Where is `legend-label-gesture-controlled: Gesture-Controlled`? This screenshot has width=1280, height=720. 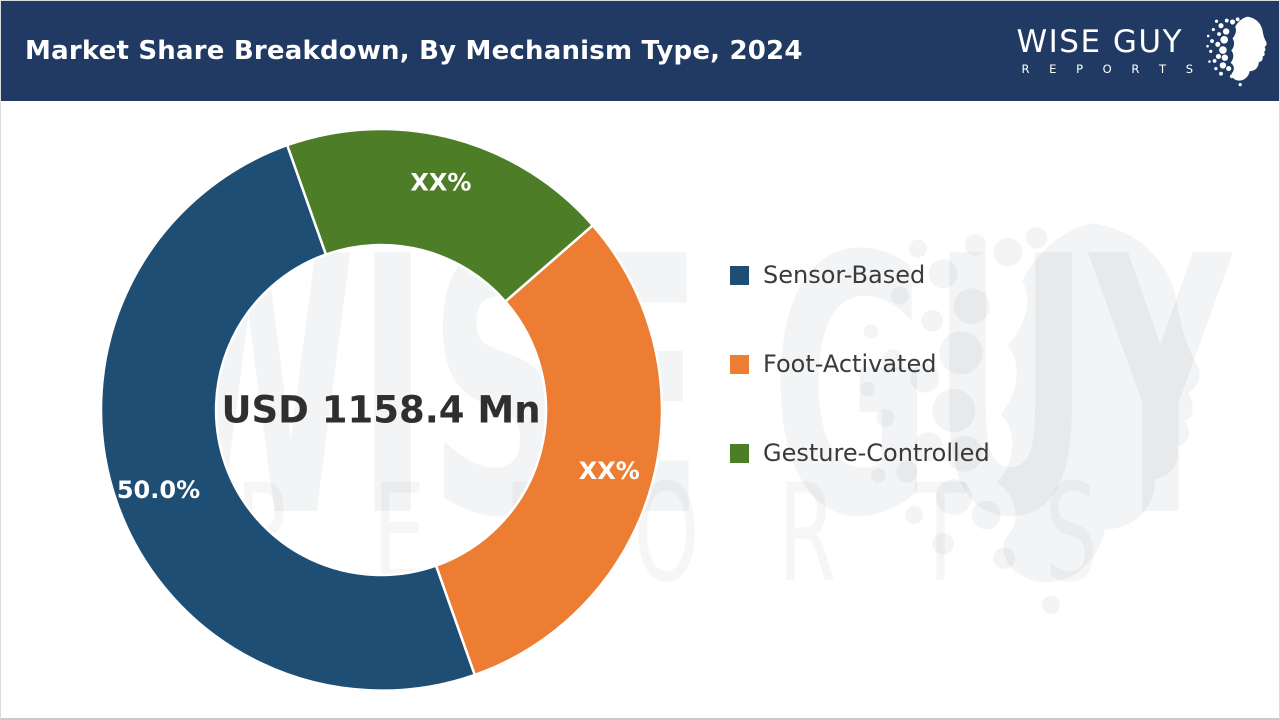 legend-label-gesture-controlled: Gesture-Controlled is located at coordinates (876, 453).